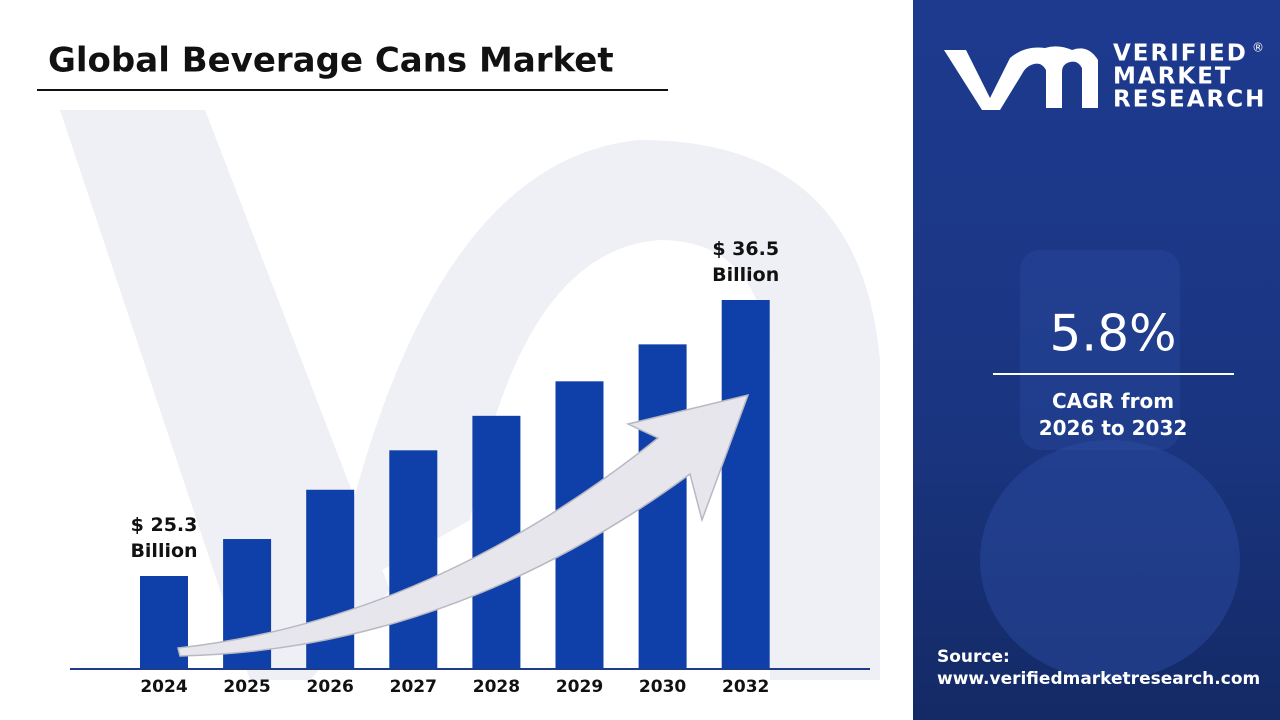  I want to click on cagr-text: CAGR from 2026 to 2032, so click(1113, 414).